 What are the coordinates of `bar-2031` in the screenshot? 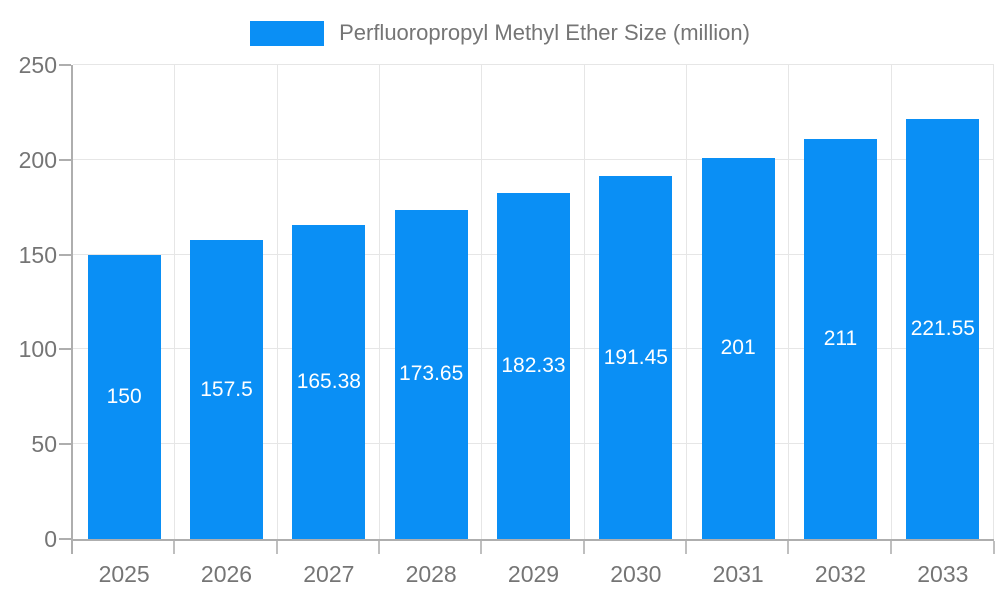 It's located at (738, 348).